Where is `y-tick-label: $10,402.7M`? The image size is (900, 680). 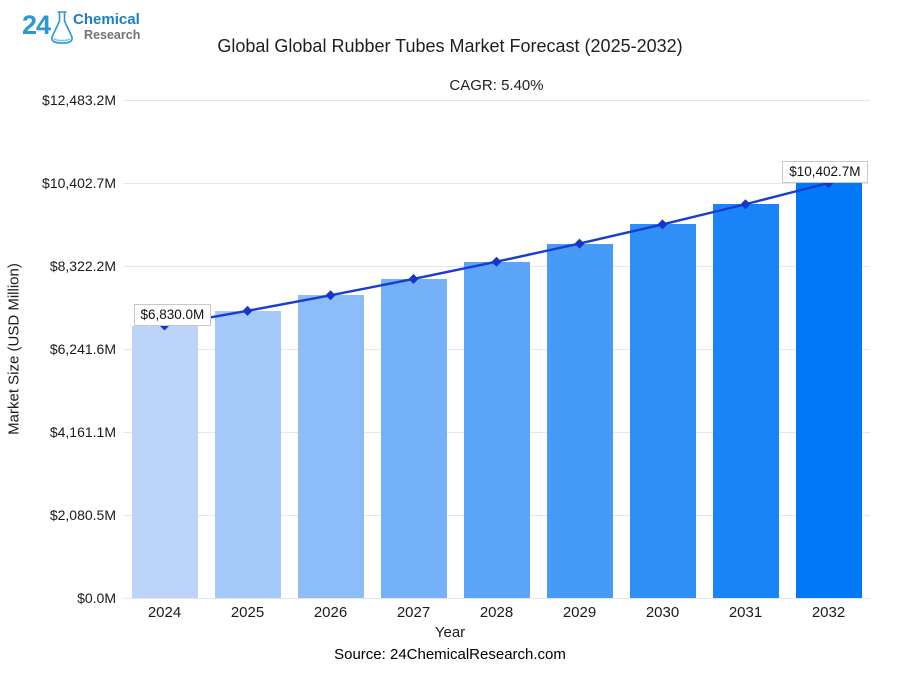
y-tick-label: $10,402.7M is located at coordinates (79, 182).